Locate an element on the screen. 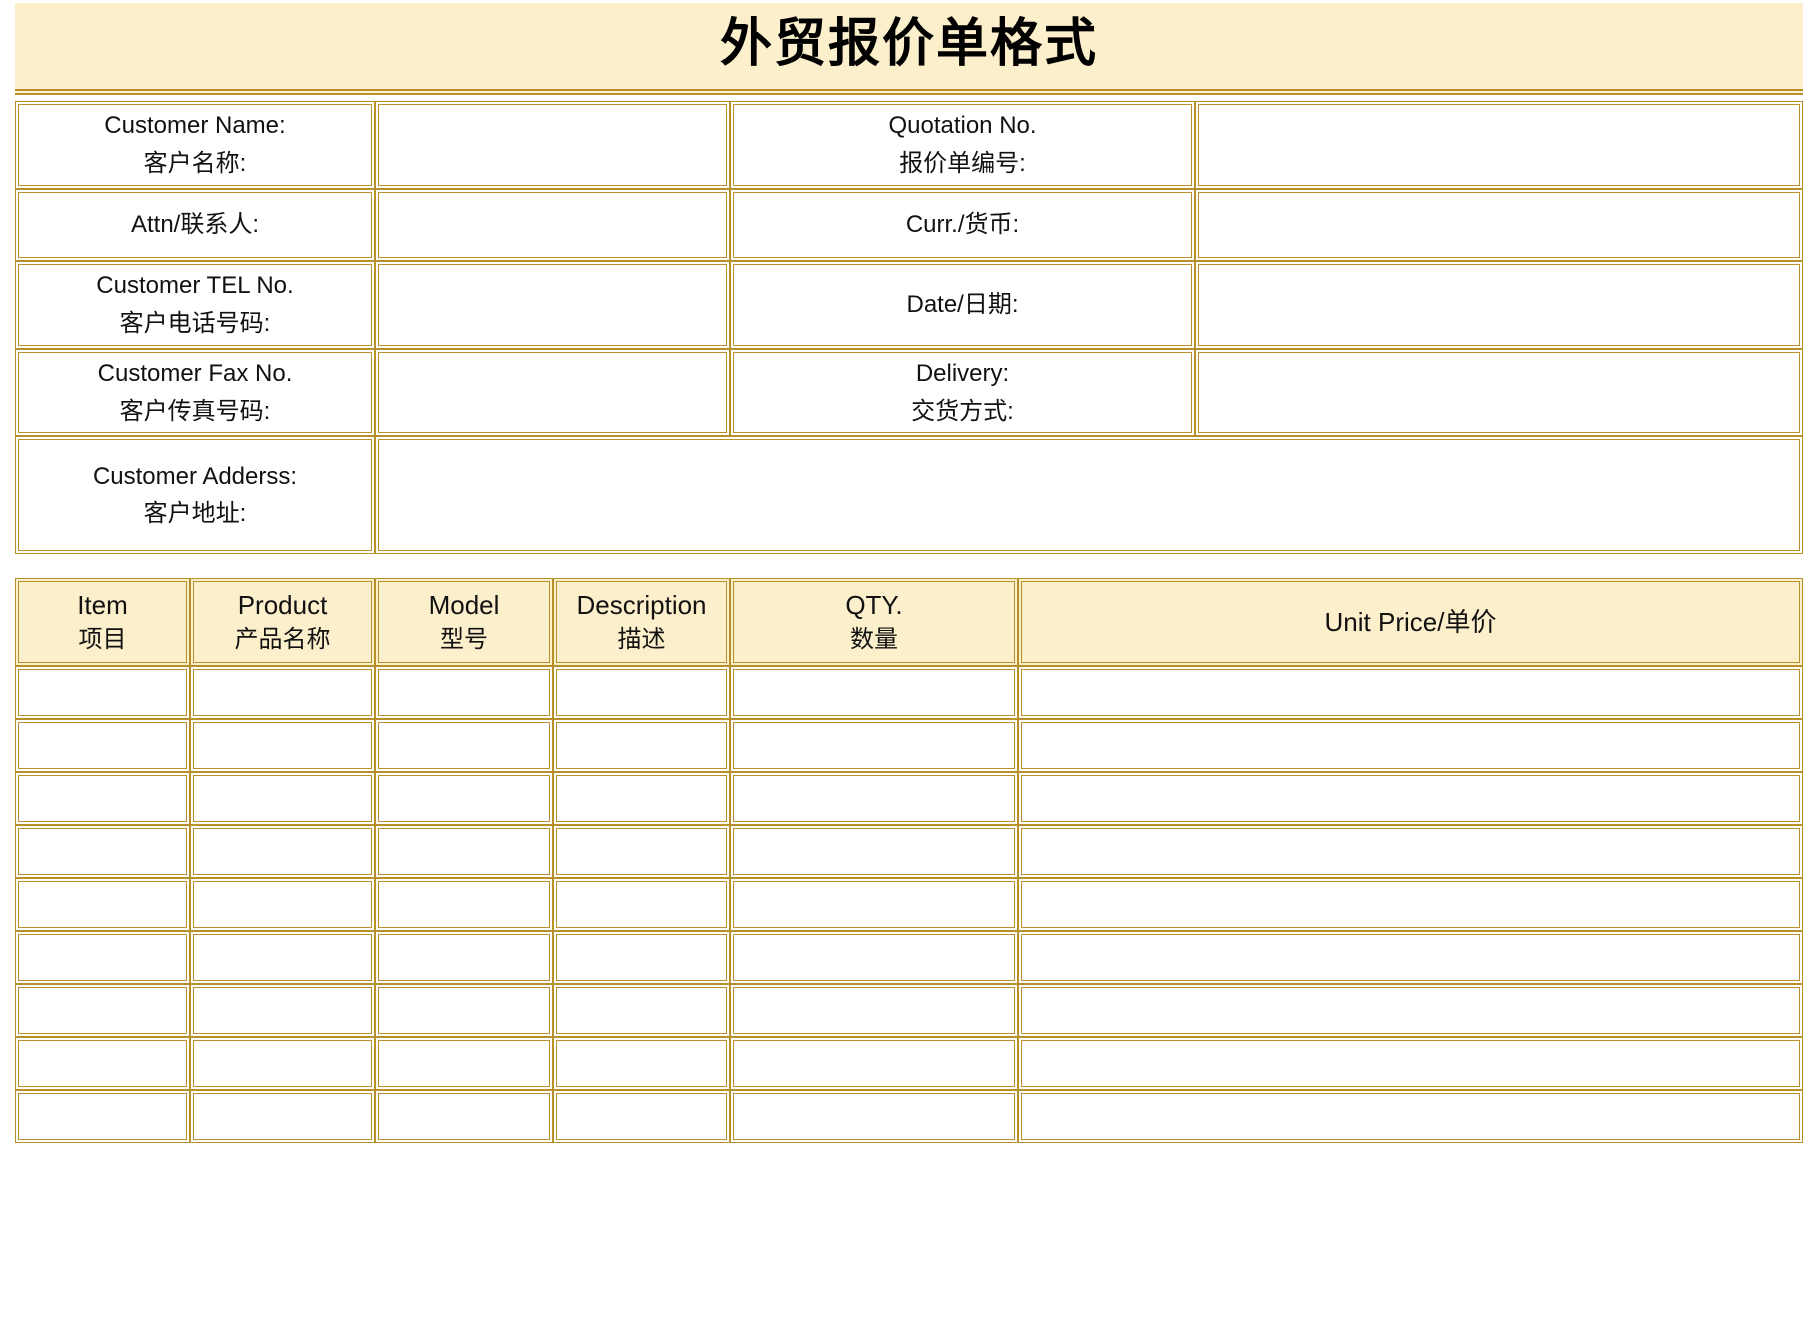  column-header-model: Model 型号 is located at coordinates (464, 622).